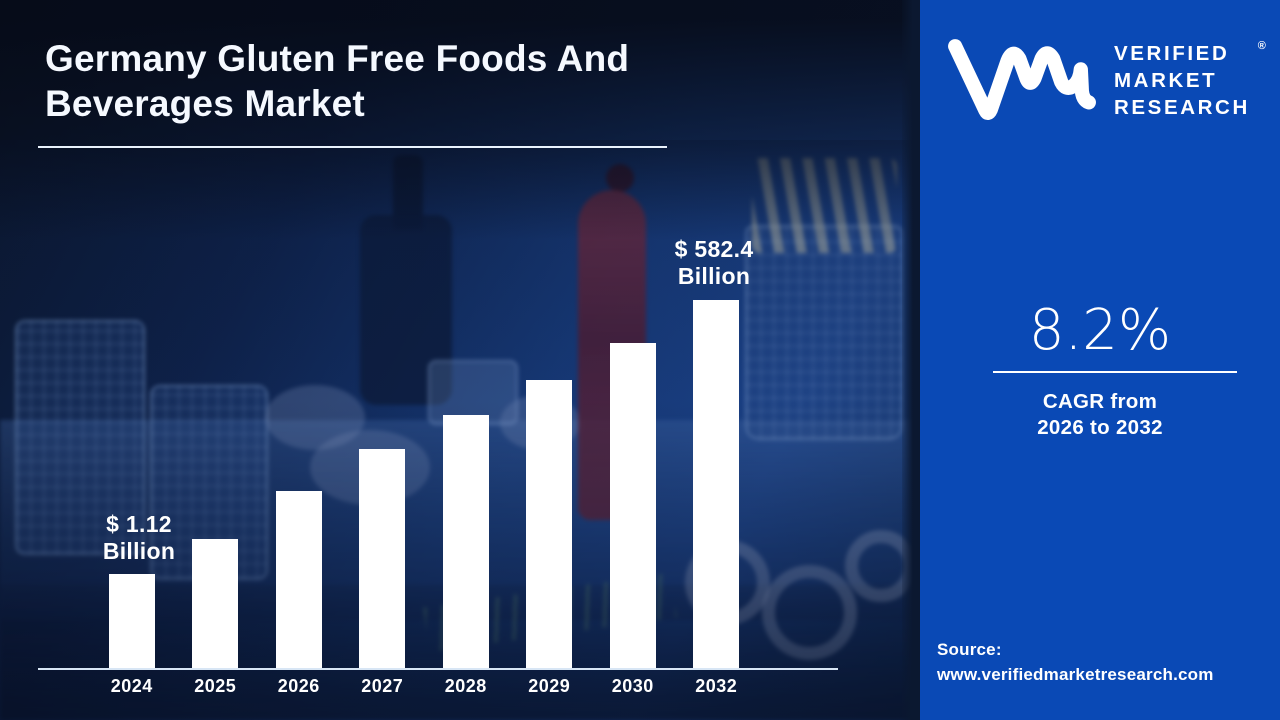 The width and height of the screenshot is (1280, 720). Describe the element at coordinates (139, 524) in the screenshot. I see `start-value-line1: $ 1.12` at that location.